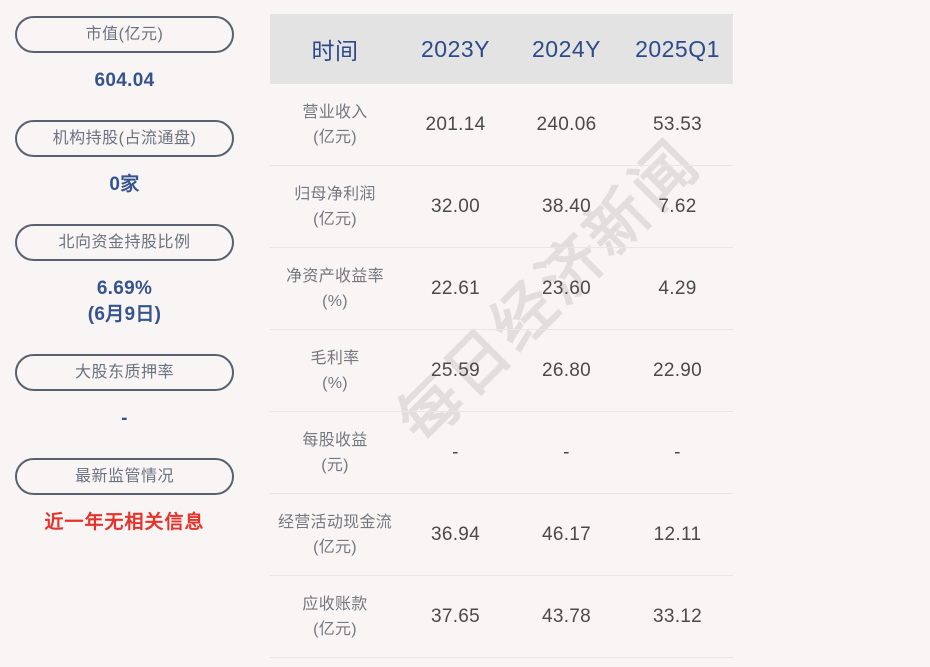  I want to click on metric-label-regulatory-status: 最新监管情况, so click(124, 476).